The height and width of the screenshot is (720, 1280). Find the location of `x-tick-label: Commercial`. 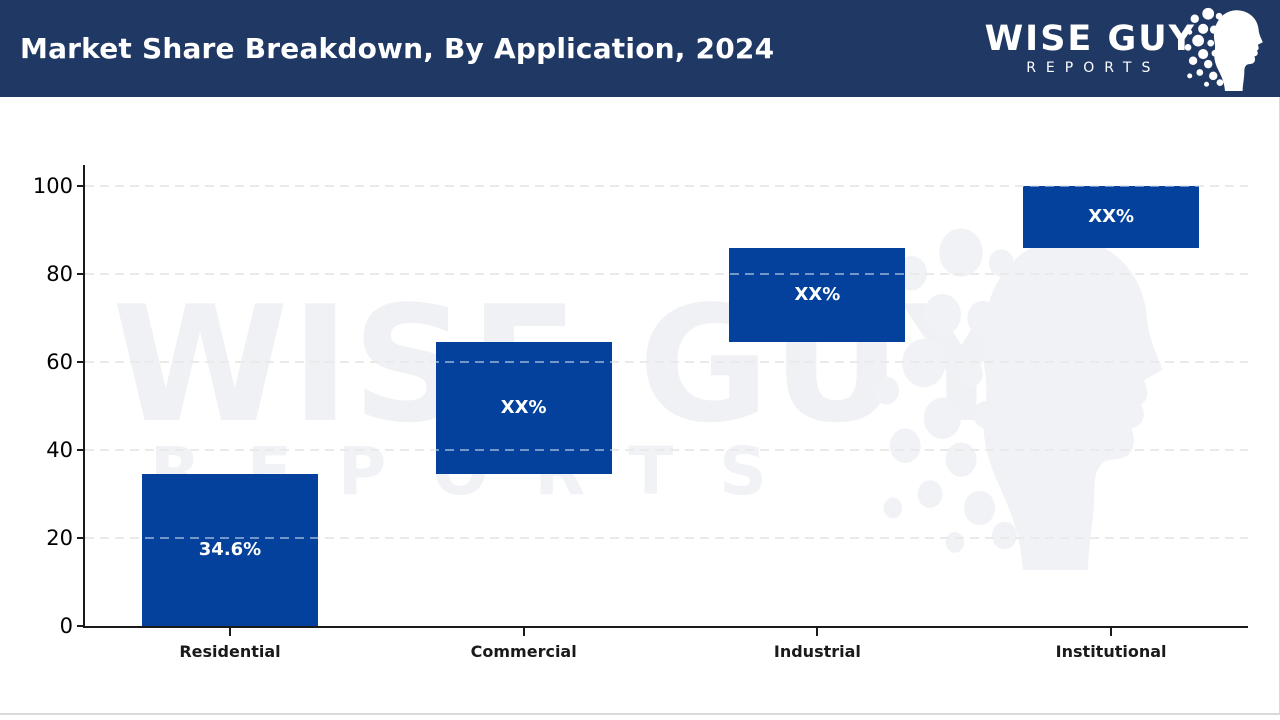

x-tick-label: Commercial is located at coordinates (523, 651).